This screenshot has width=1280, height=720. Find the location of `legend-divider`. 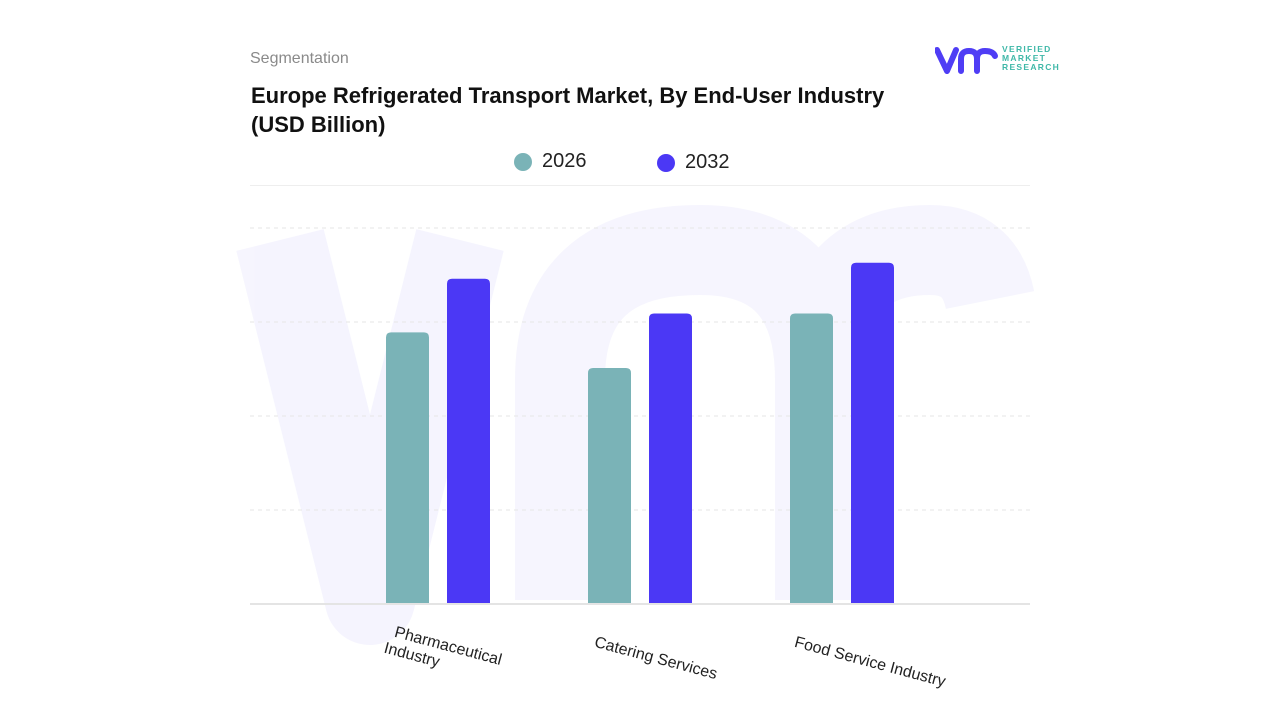

legend-divider is located at coordinates (640, 185).